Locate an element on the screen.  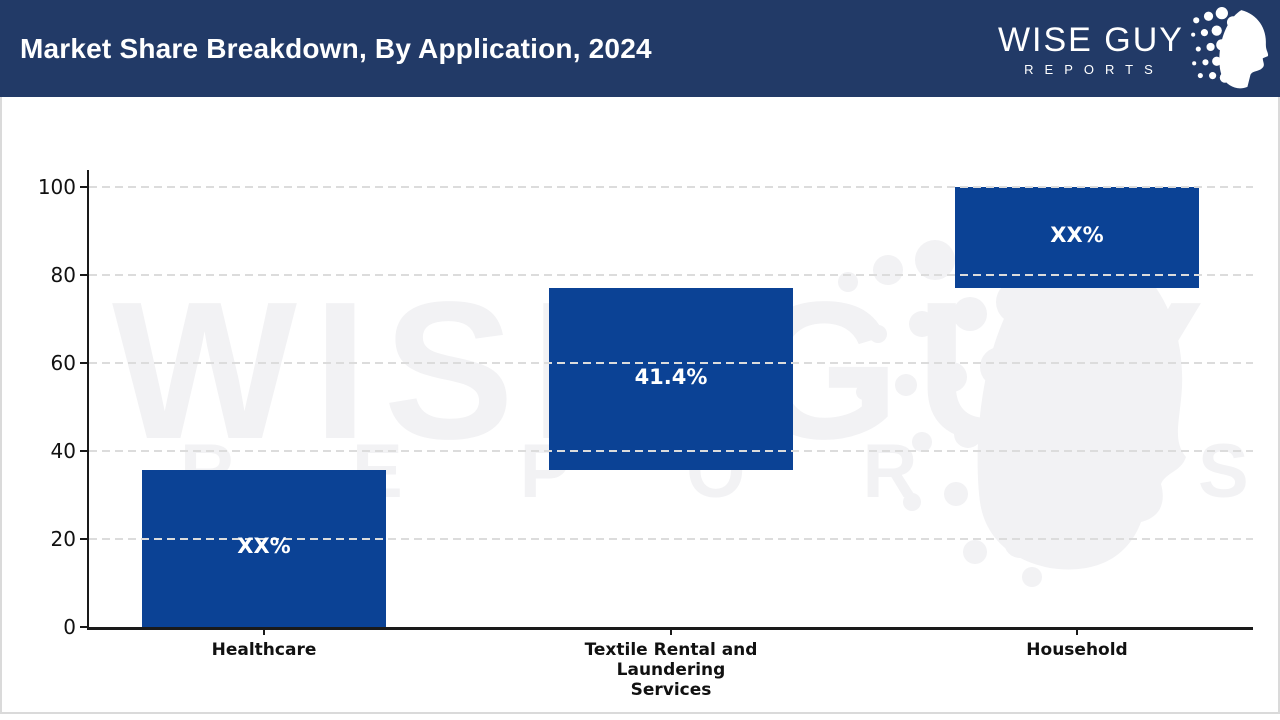
x-category-label-line: Healthcare is located at coordinates (264, 650).